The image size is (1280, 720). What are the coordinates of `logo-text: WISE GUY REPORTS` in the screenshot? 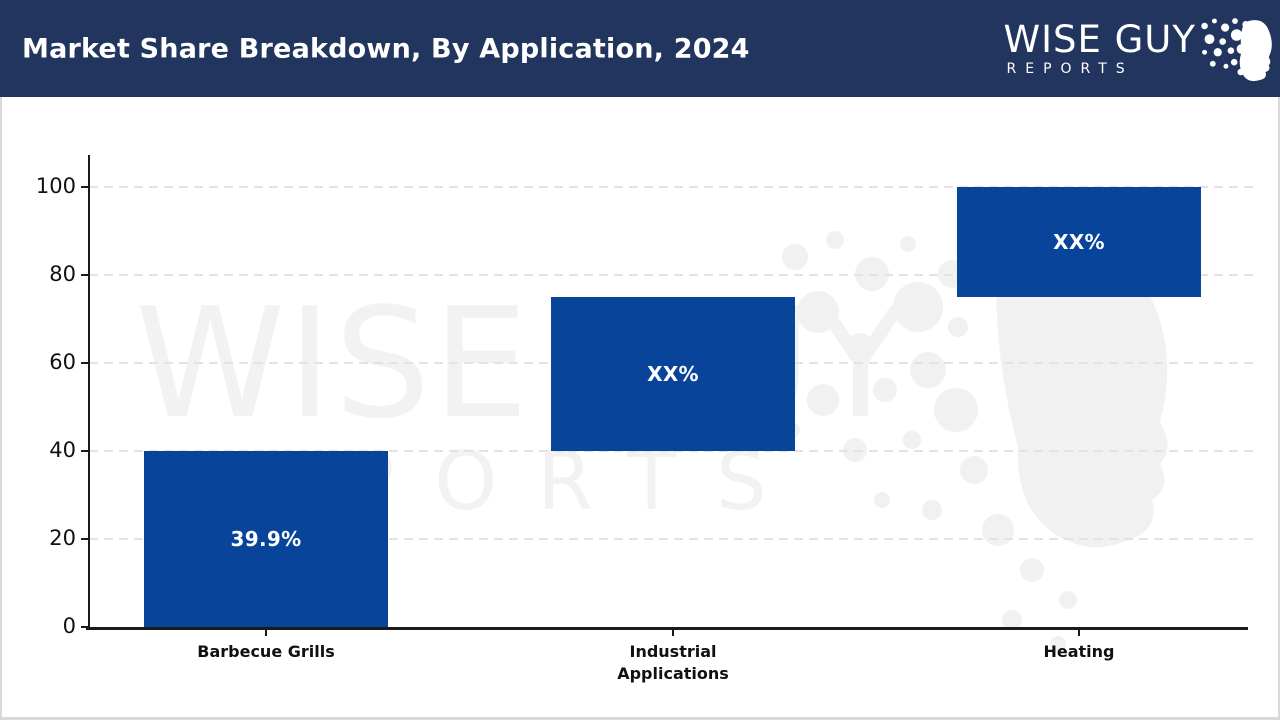 It's located at (1100, 49).